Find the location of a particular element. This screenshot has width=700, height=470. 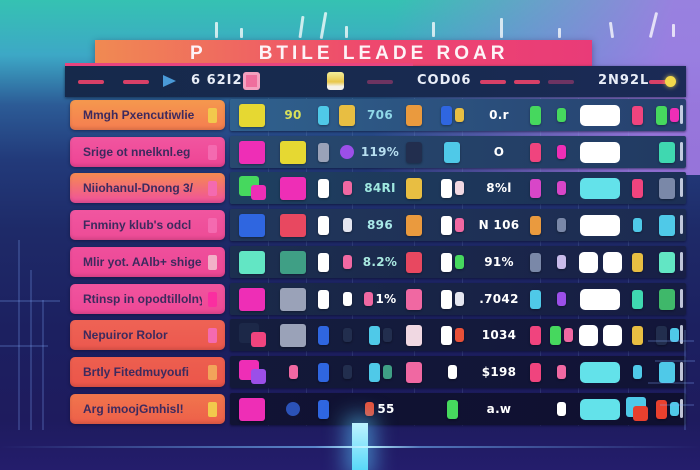

cell: .7042 is located at coordinates (499, 299).